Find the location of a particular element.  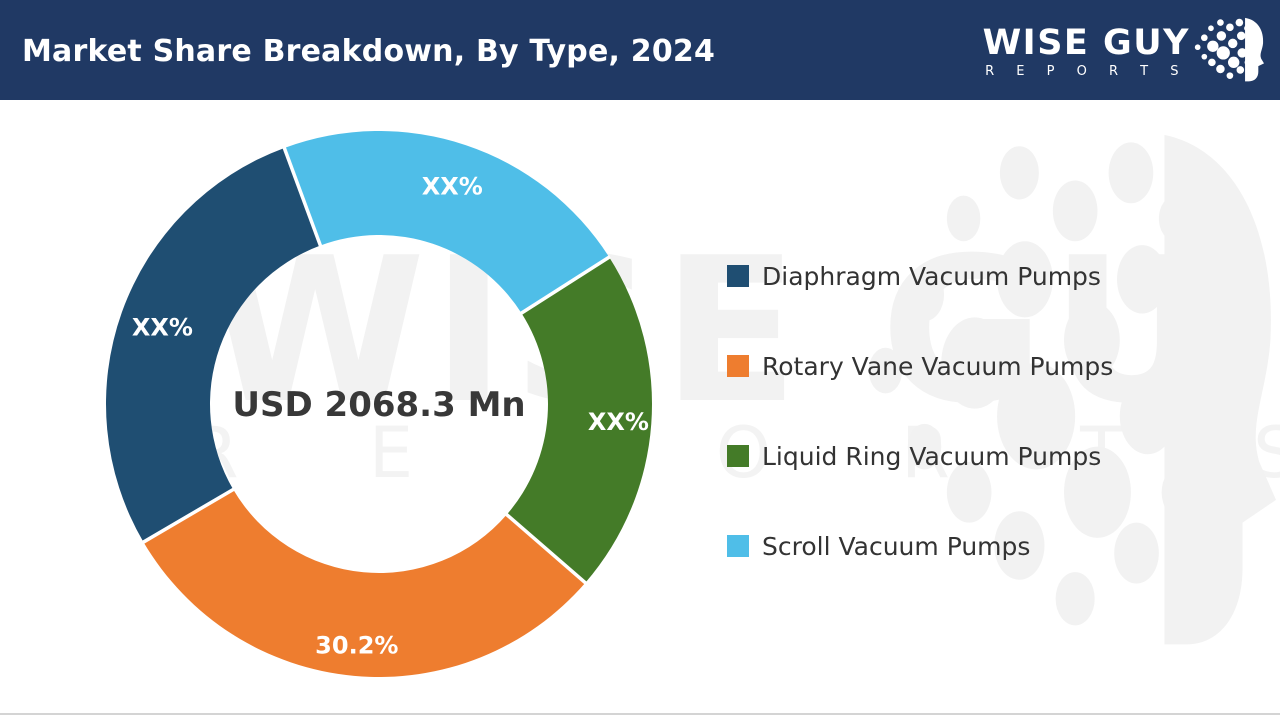

chart-center-value: USD 2068.3 Mn is located at coordinates (379, 405).